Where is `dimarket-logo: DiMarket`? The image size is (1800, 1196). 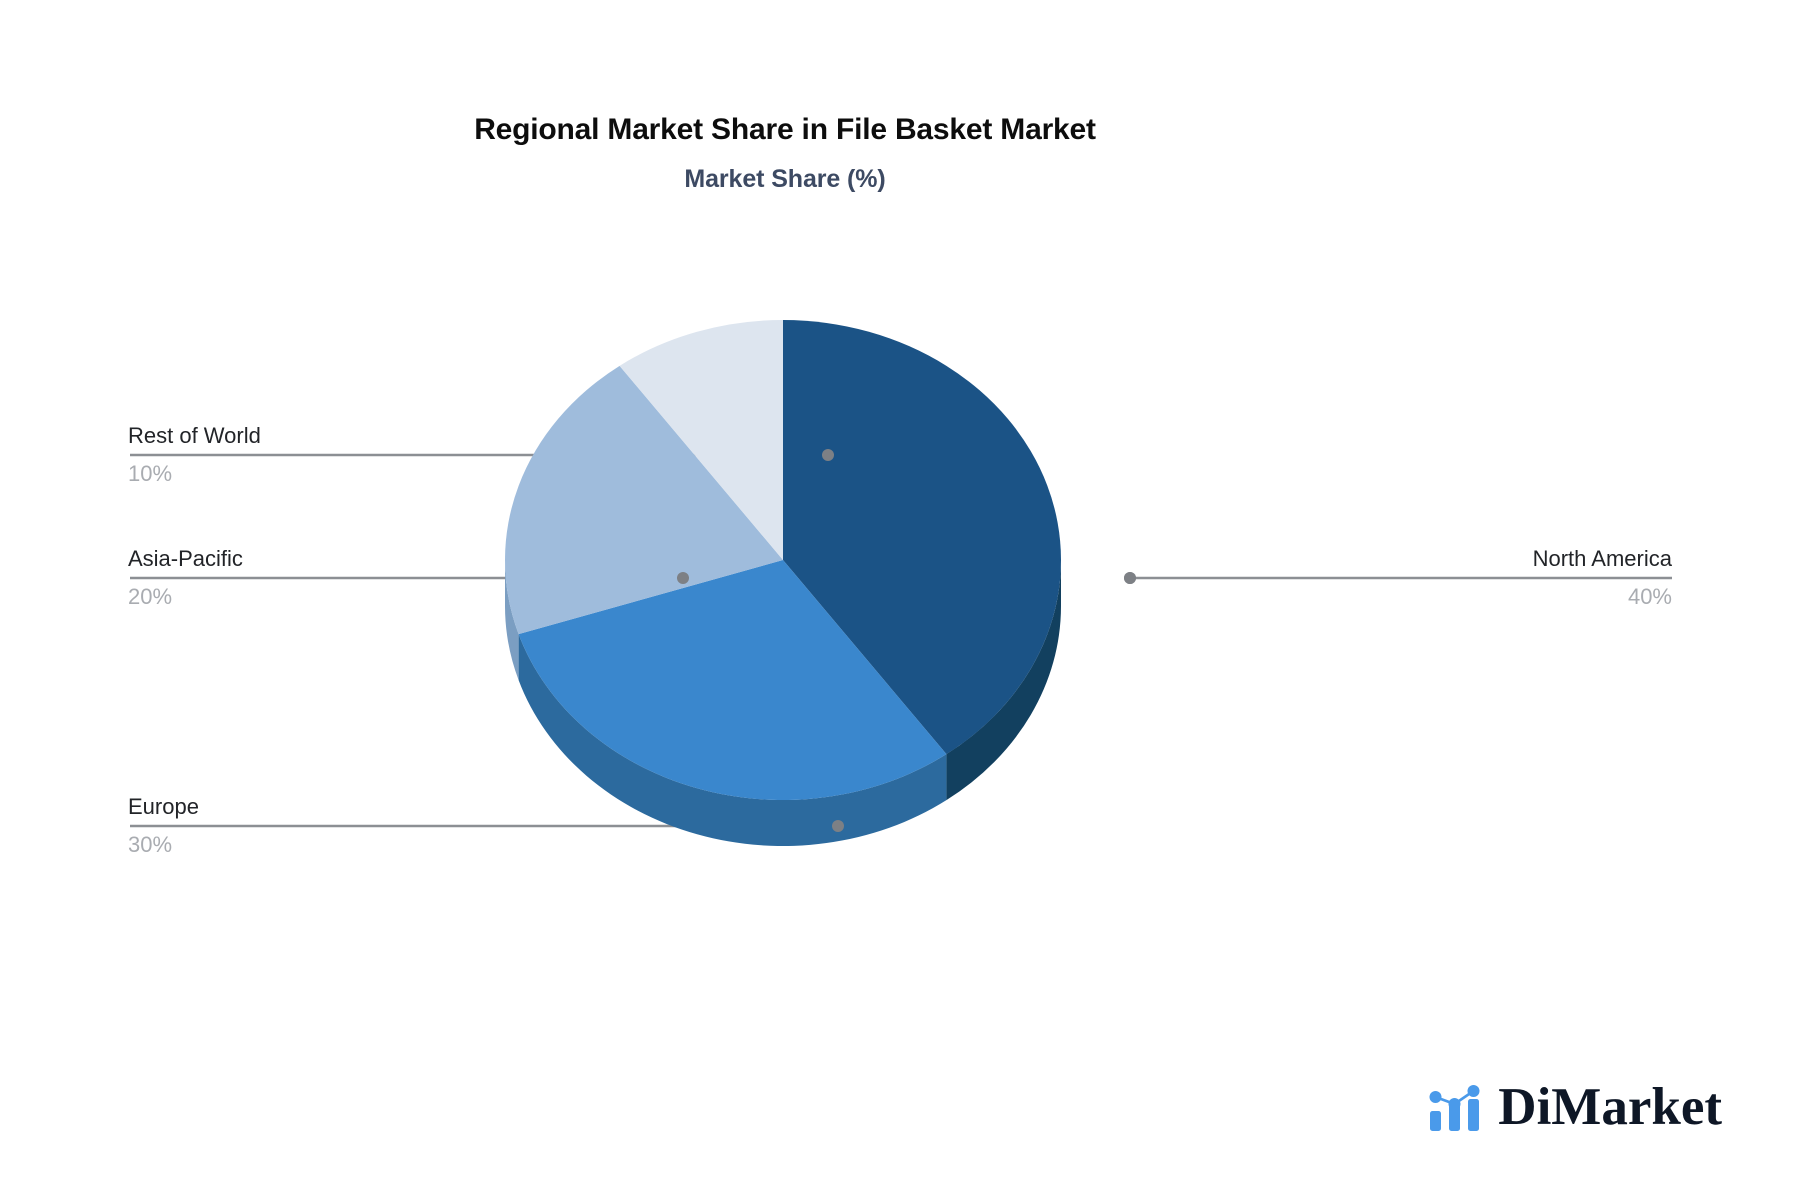 dimarket-logo: DiMarket is located at coordinates (1575, 1107).